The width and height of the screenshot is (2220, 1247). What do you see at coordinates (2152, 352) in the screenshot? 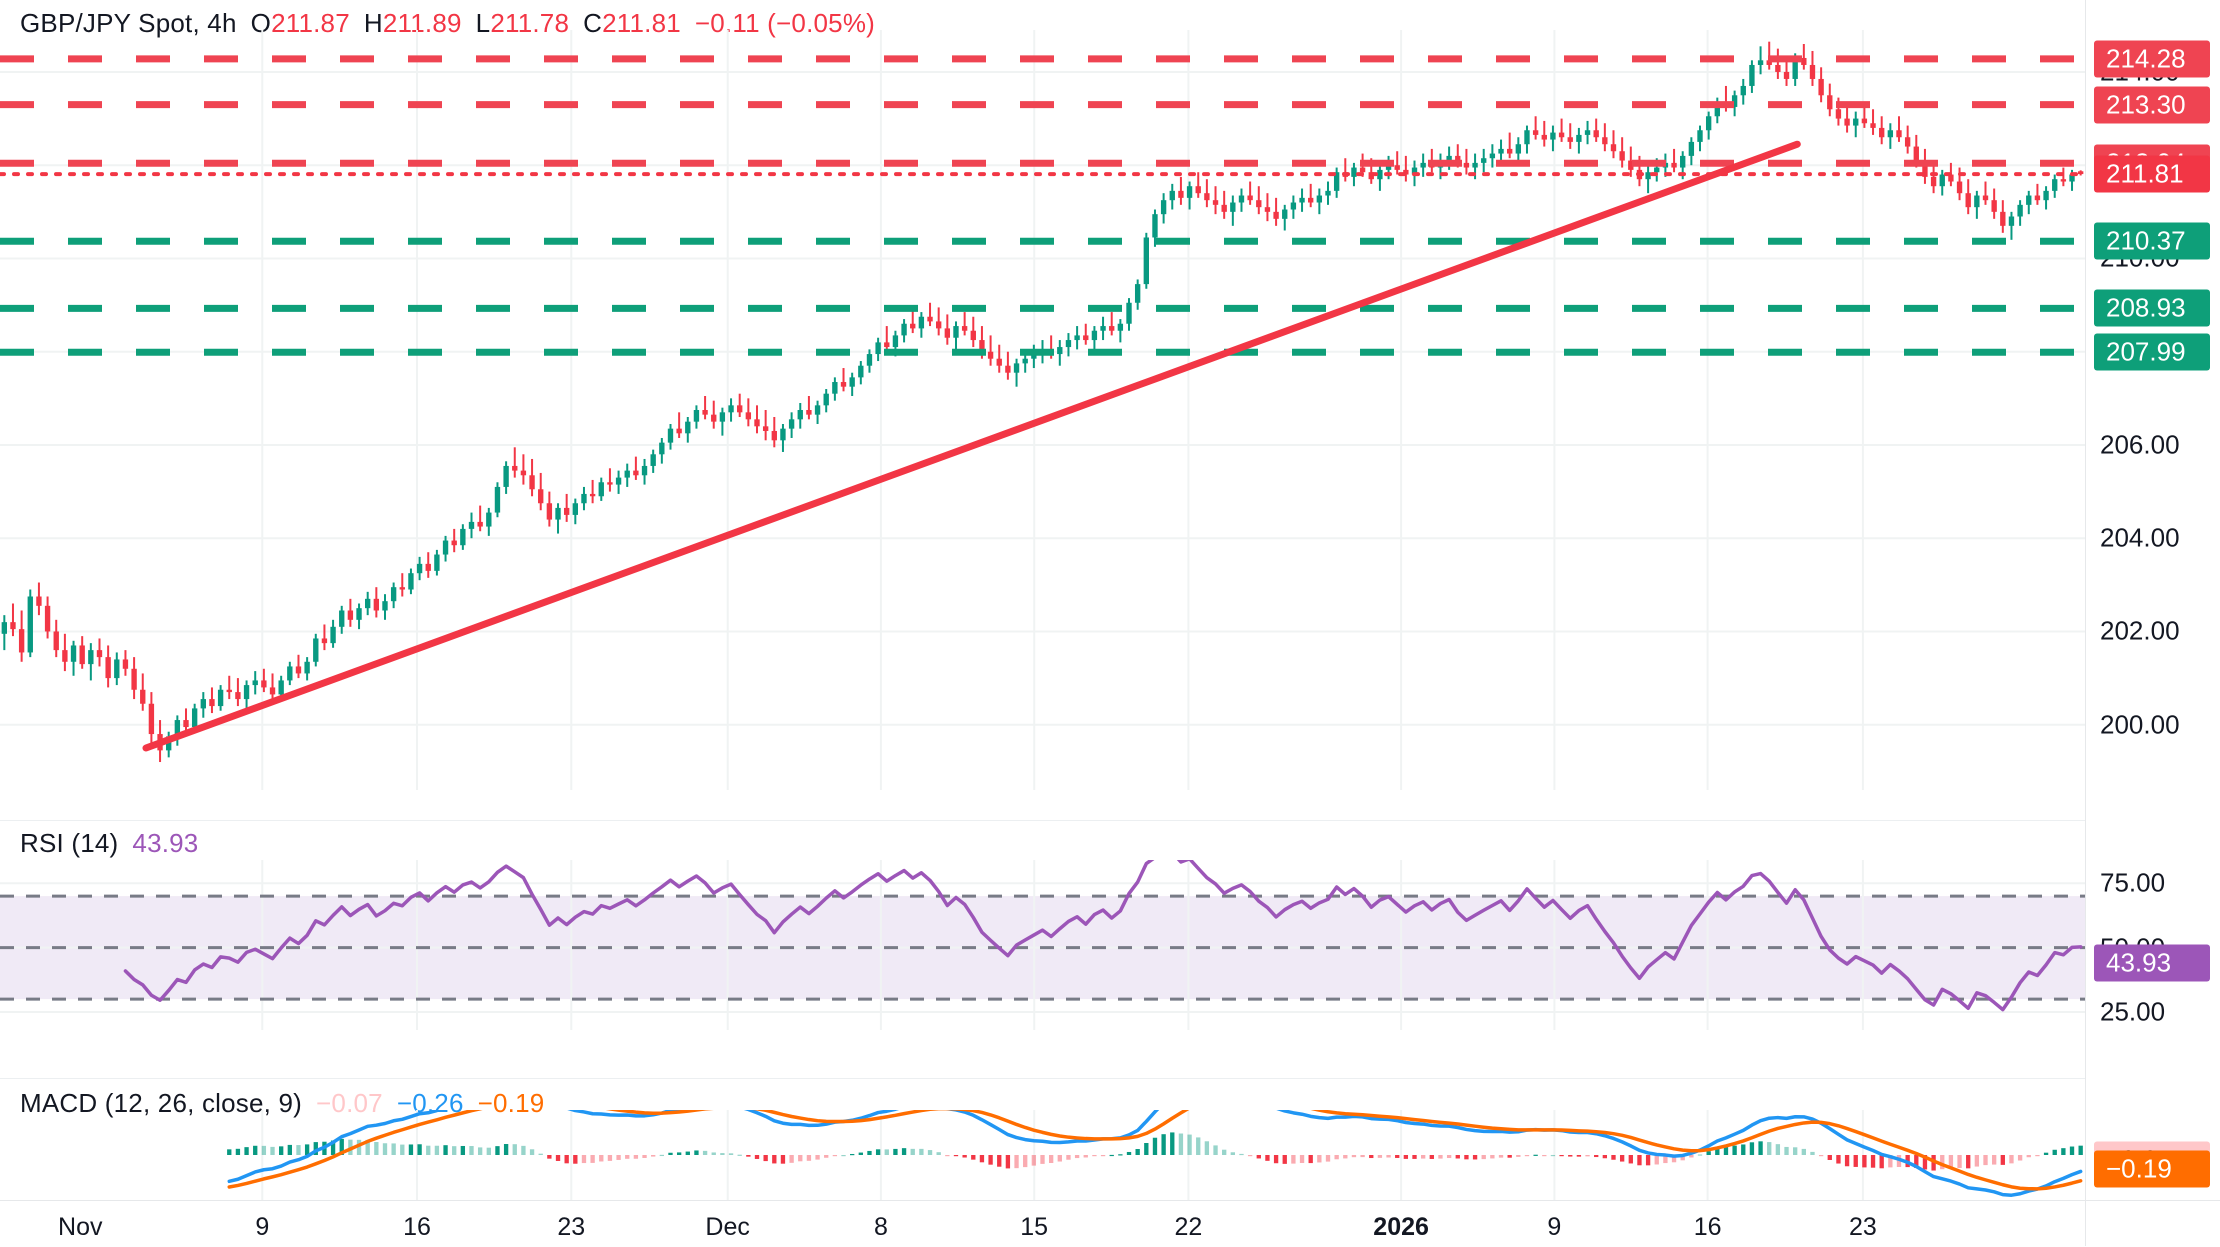
I see `price-badge-support: 207.99` at bounding box center [2152, 352].